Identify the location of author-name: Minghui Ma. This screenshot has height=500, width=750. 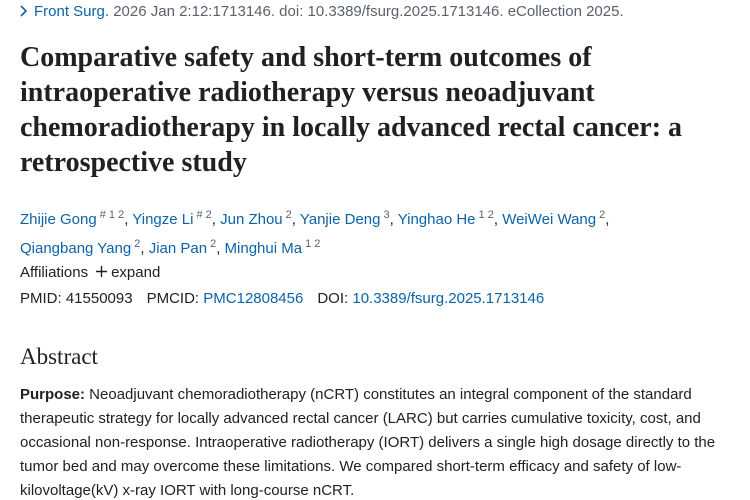
(263, 248).